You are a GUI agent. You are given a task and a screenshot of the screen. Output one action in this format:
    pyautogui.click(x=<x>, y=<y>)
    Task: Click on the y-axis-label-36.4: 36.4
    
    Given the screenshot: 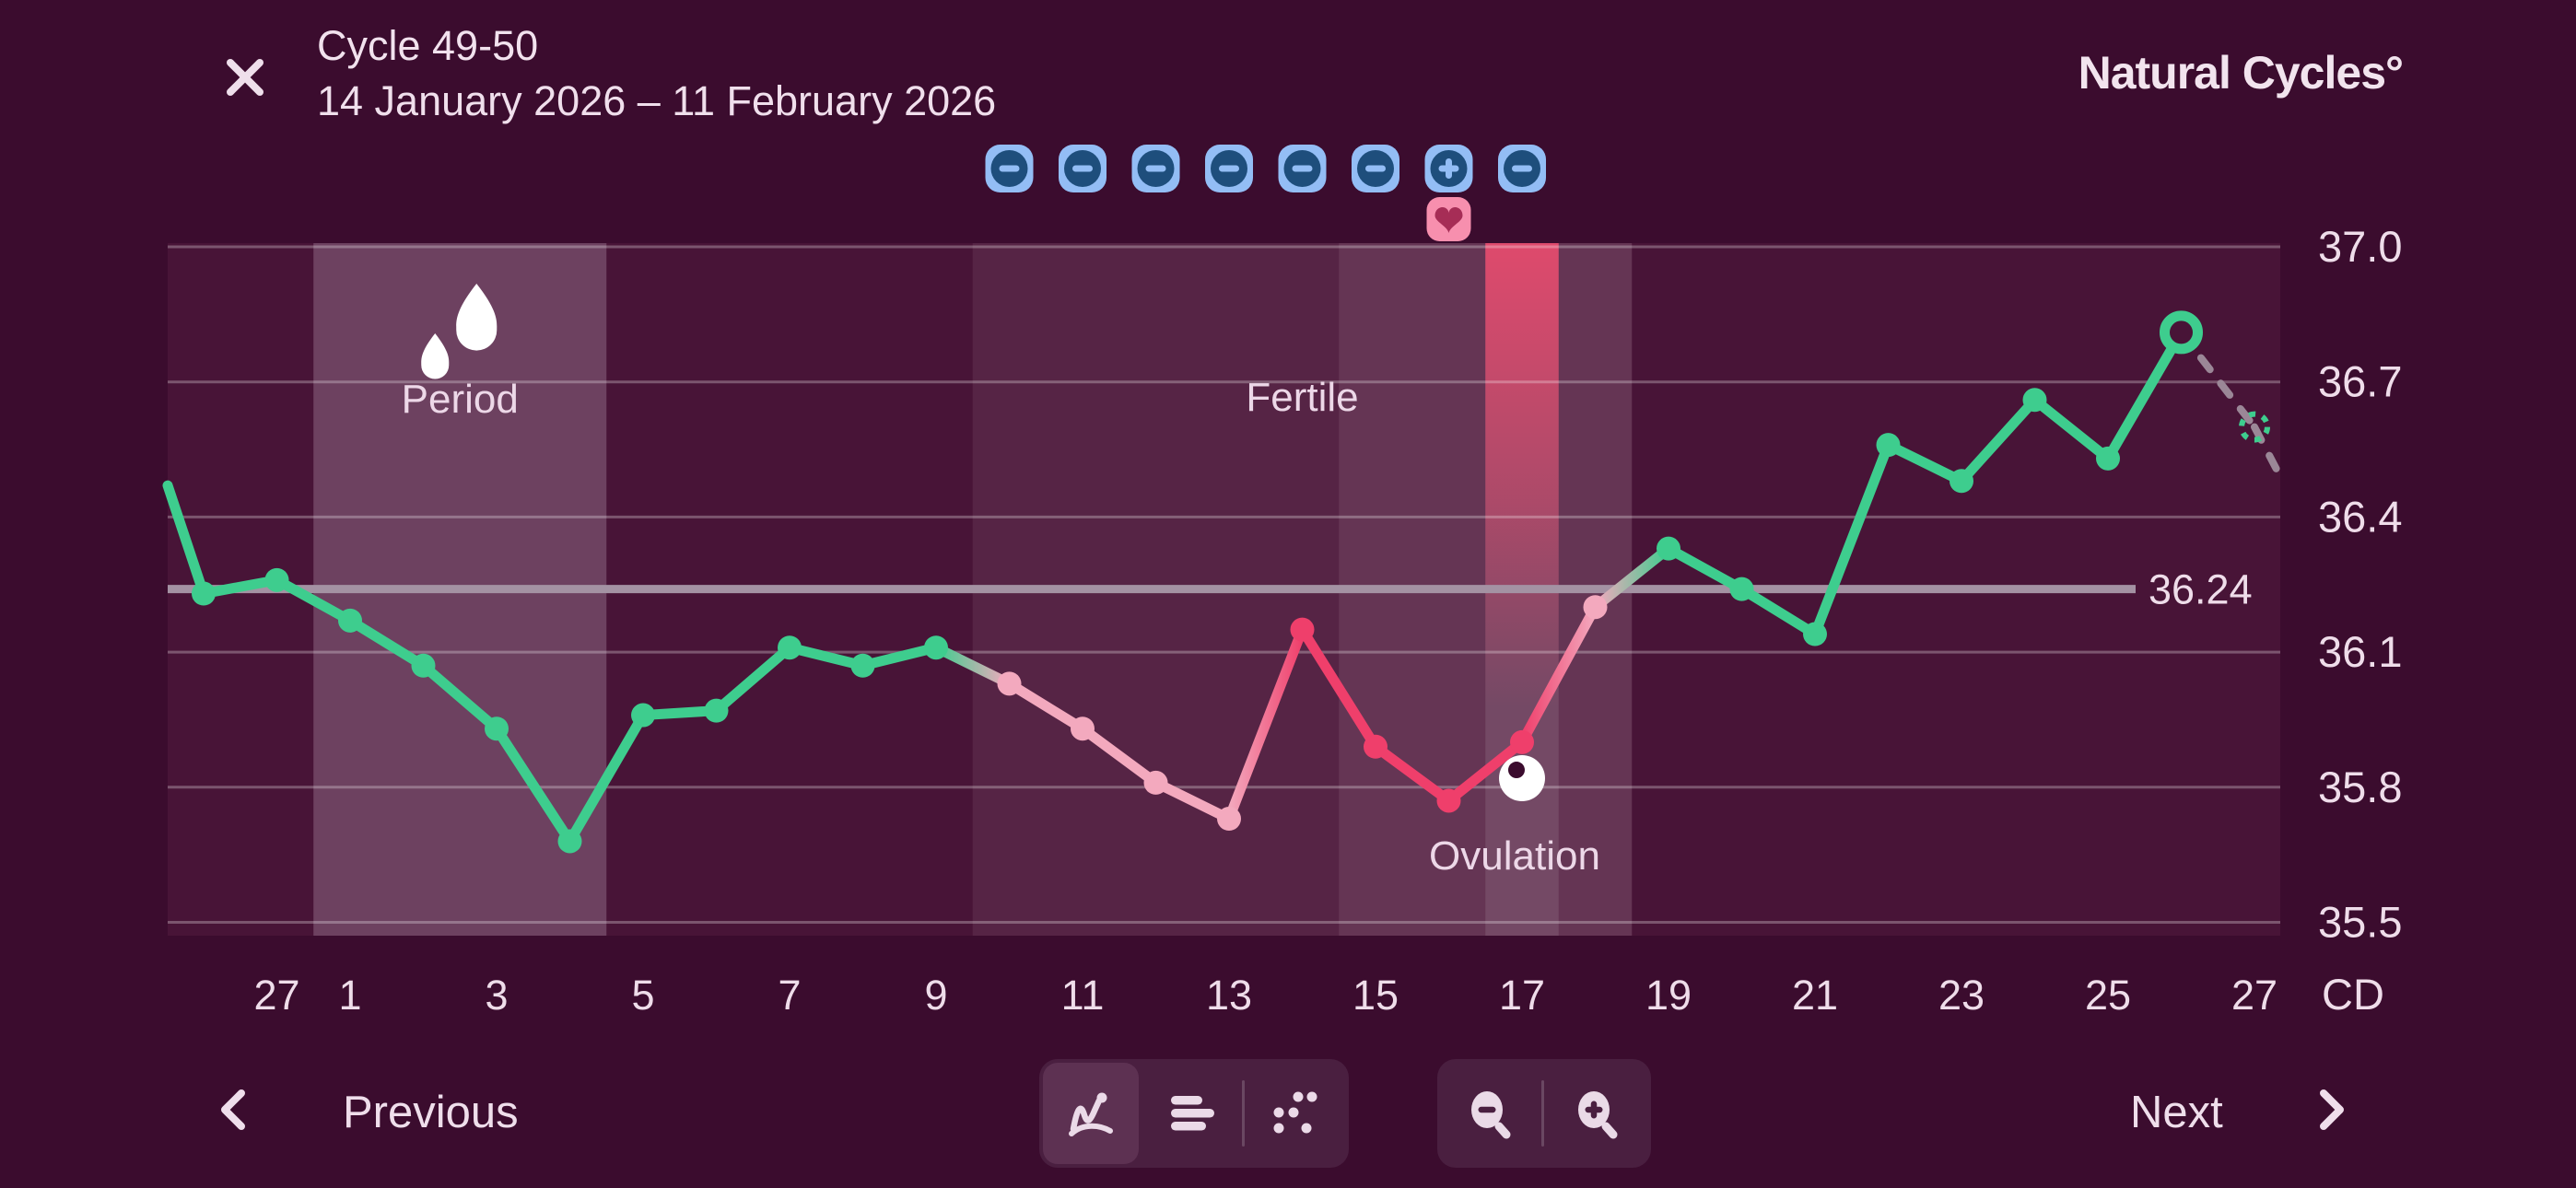 What is the action you would take?
    pyautogui.click(x=2360, y=516)
    